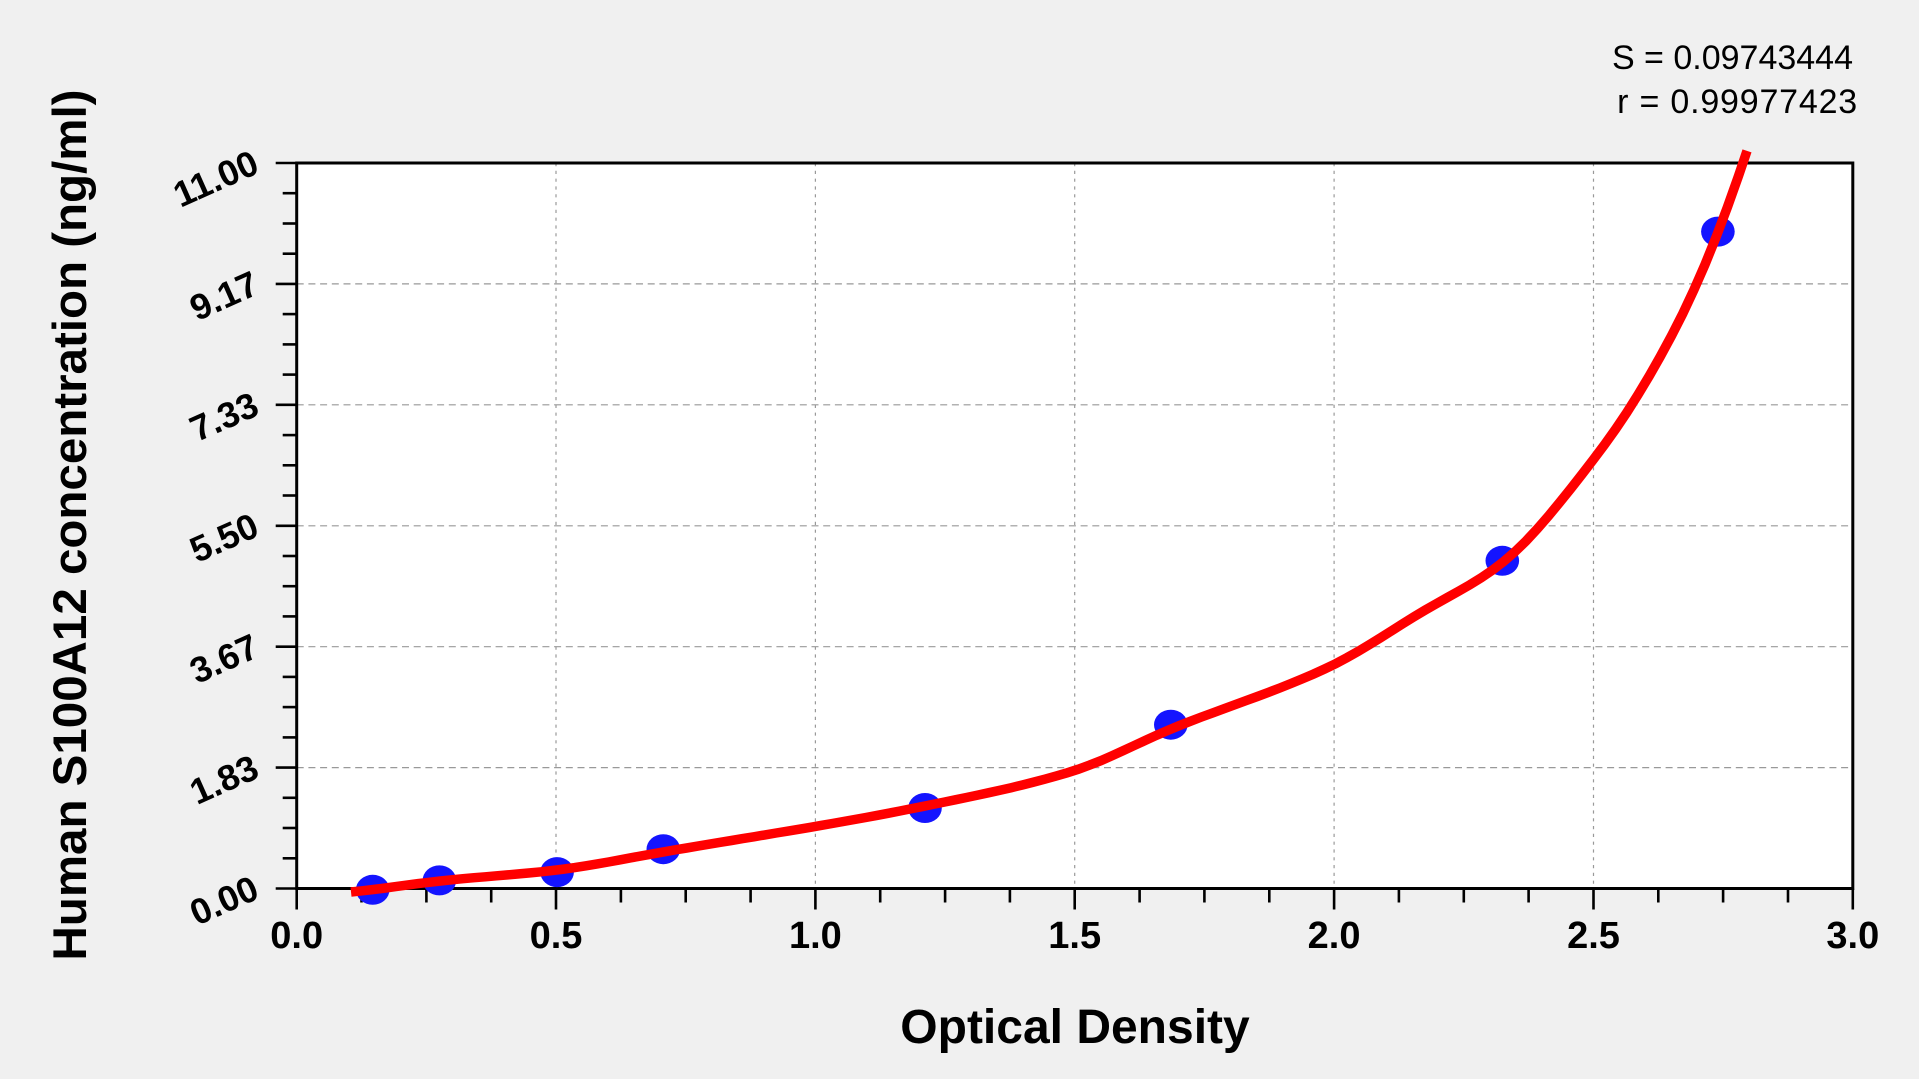 The height and width of the screenshot is (1079, 1919). I want to click on svg-text: 3.0, so click(1852, 936).